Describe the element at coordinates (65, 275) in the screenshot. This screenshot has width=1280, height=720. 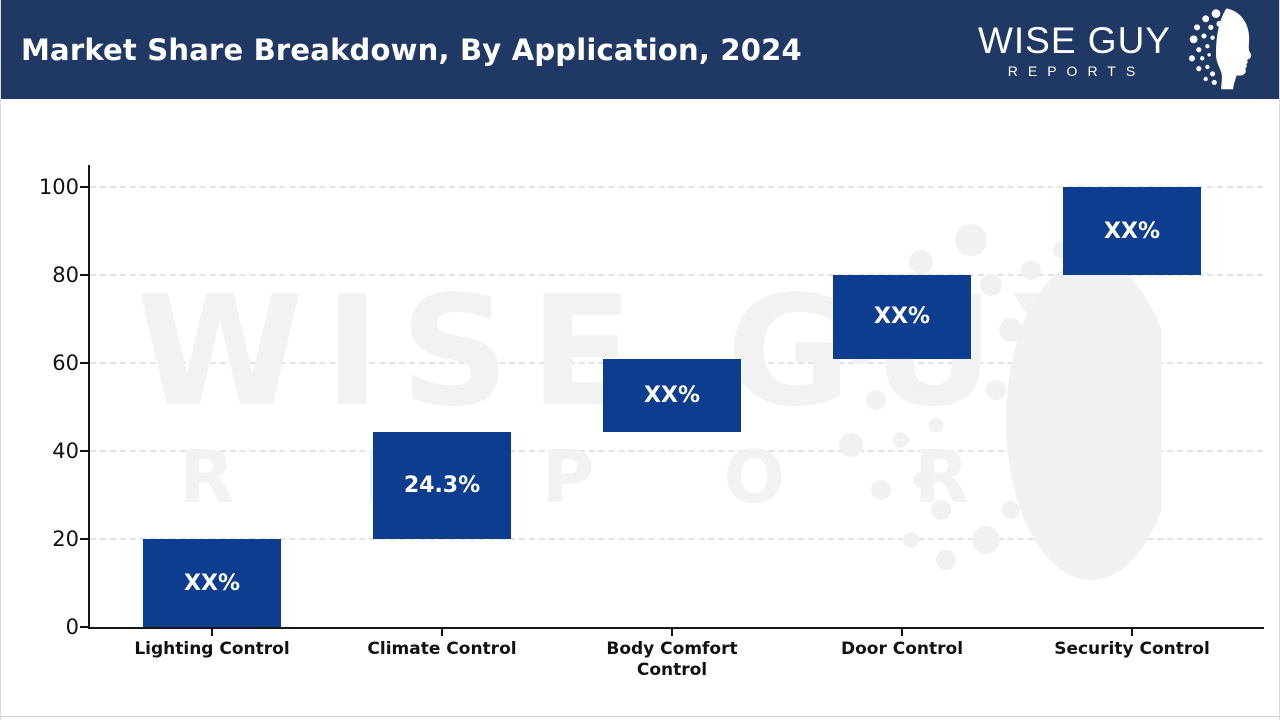
I see `y-tick-label: 80` at that location.